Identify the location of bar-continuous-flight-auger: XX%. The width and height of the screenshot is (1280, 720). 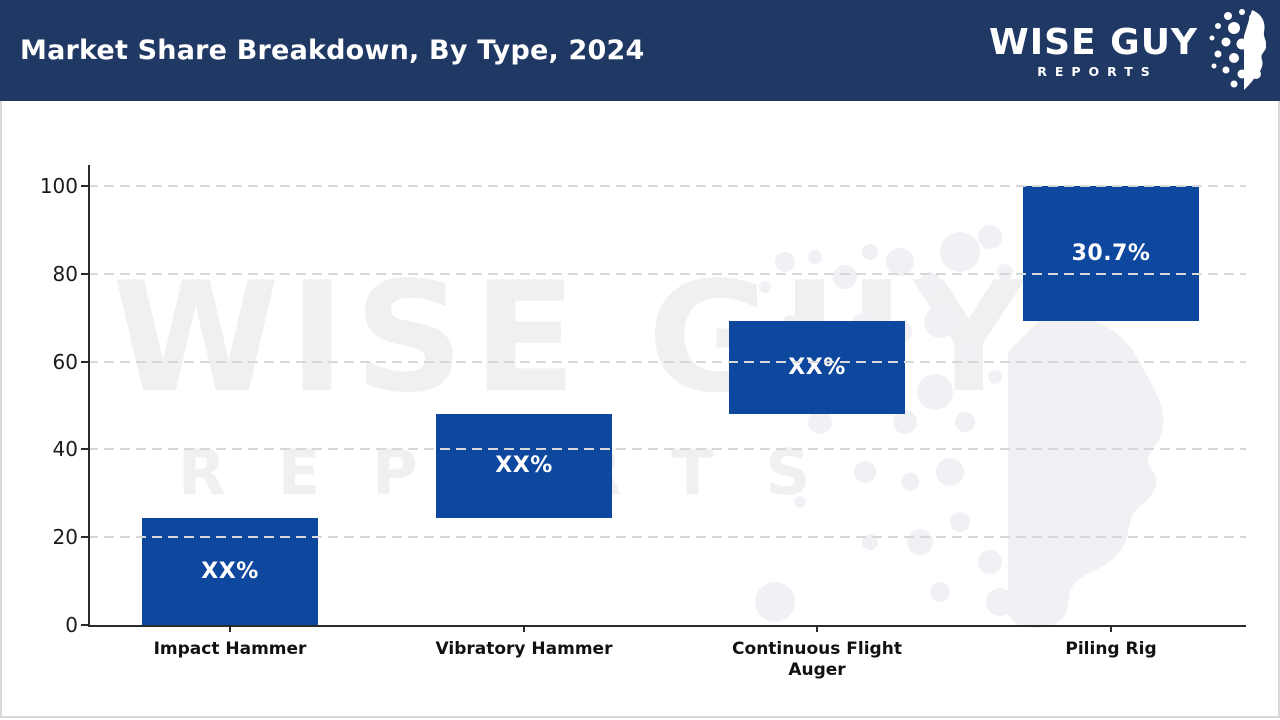
(817, 367).